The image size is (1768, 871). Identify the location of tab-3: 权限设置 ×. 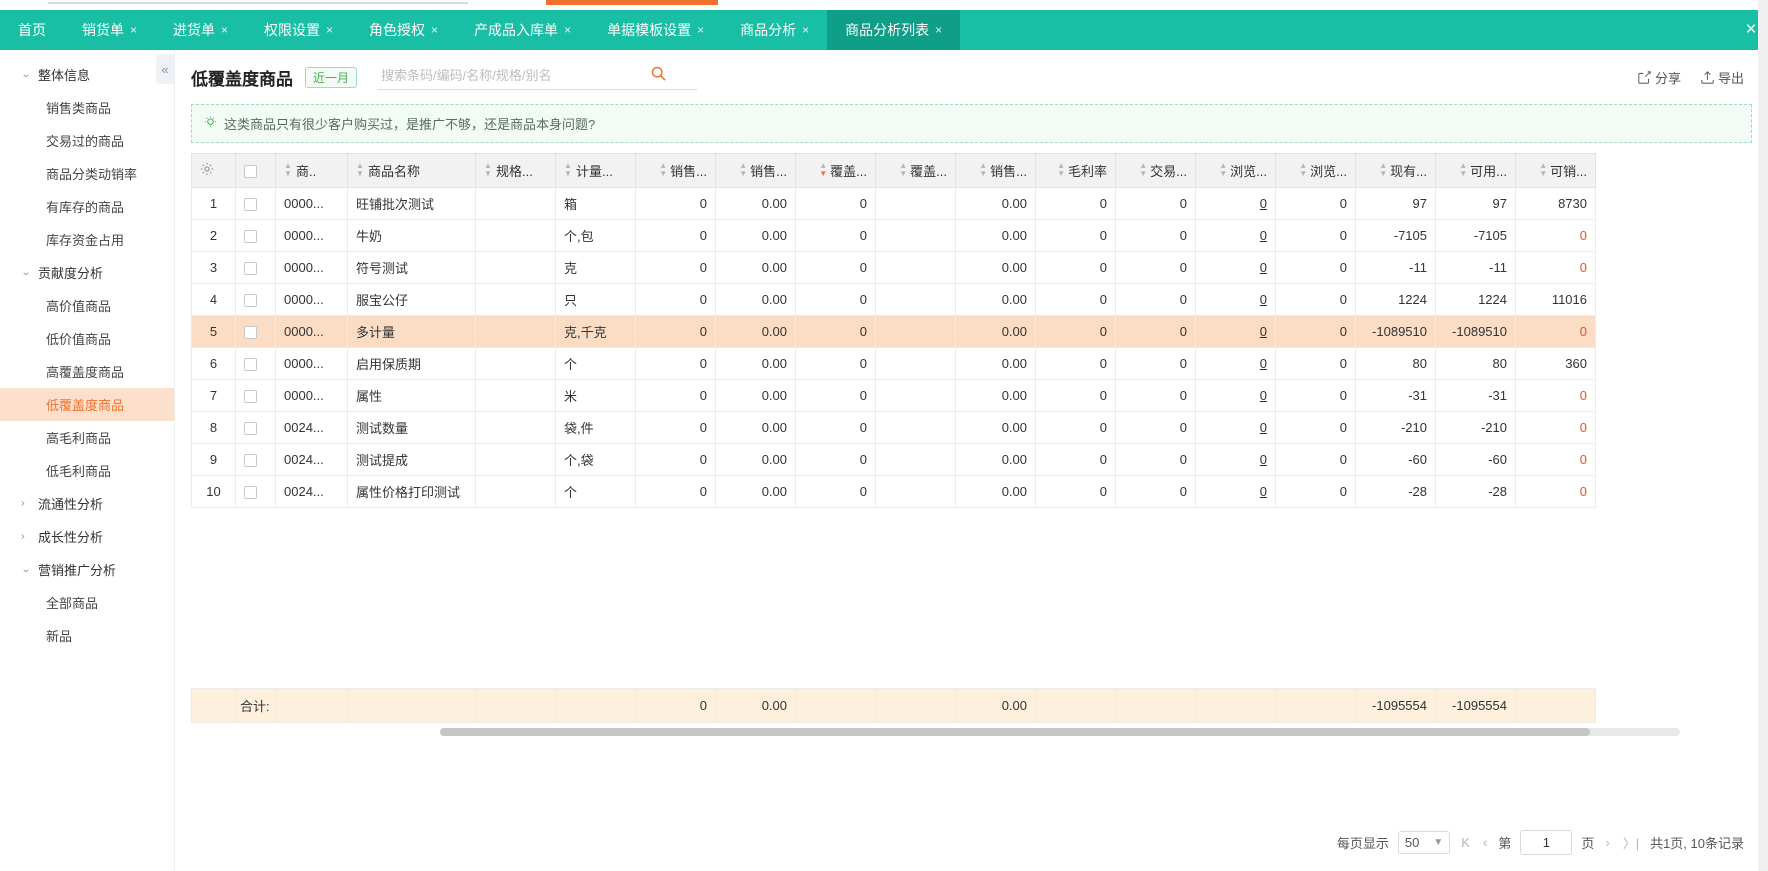
(298, 30).